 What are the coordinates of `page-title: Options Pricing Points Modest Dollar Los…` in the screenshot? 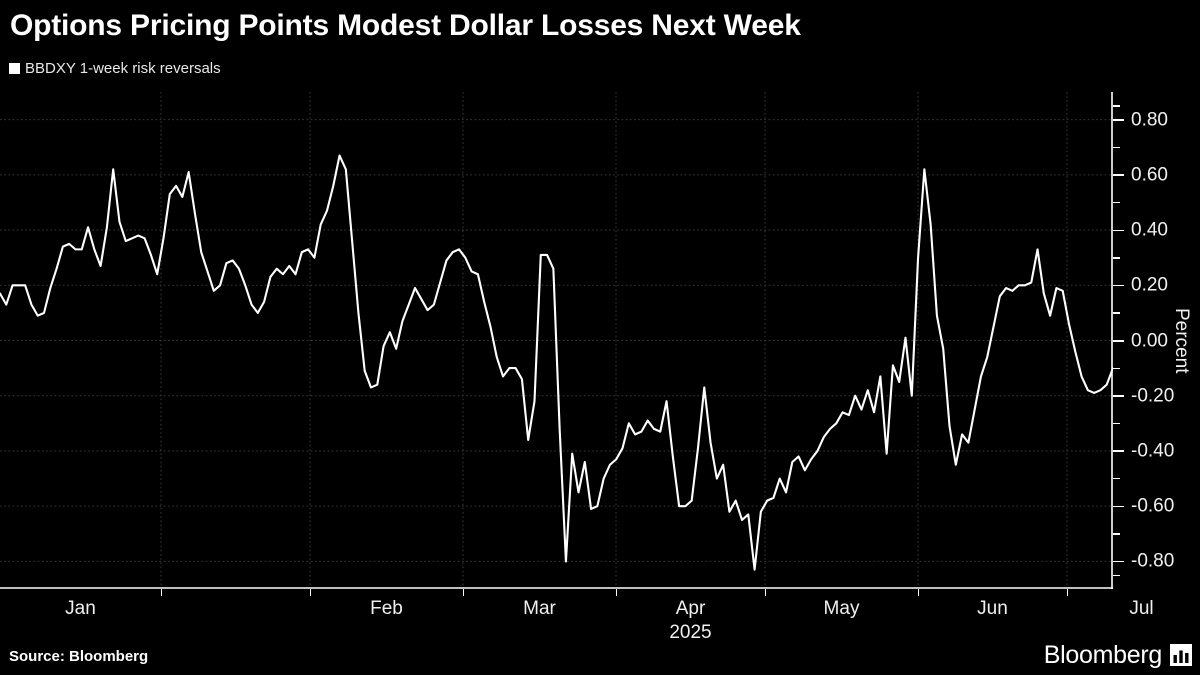 It's located at (405, 25).